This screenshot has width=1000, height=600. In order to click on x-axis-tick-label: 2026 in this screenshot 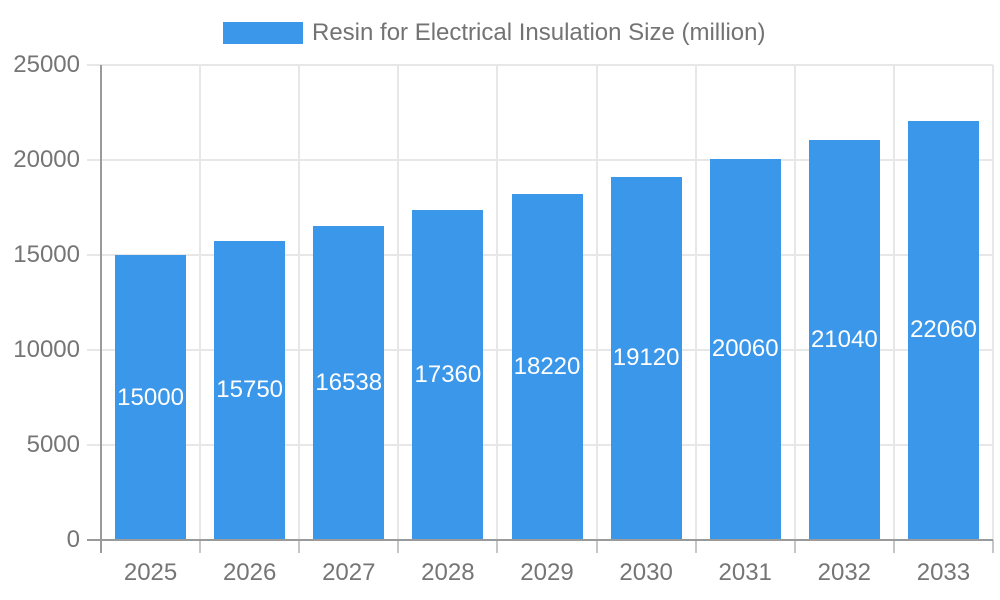, I will do `click(249, 572)`.